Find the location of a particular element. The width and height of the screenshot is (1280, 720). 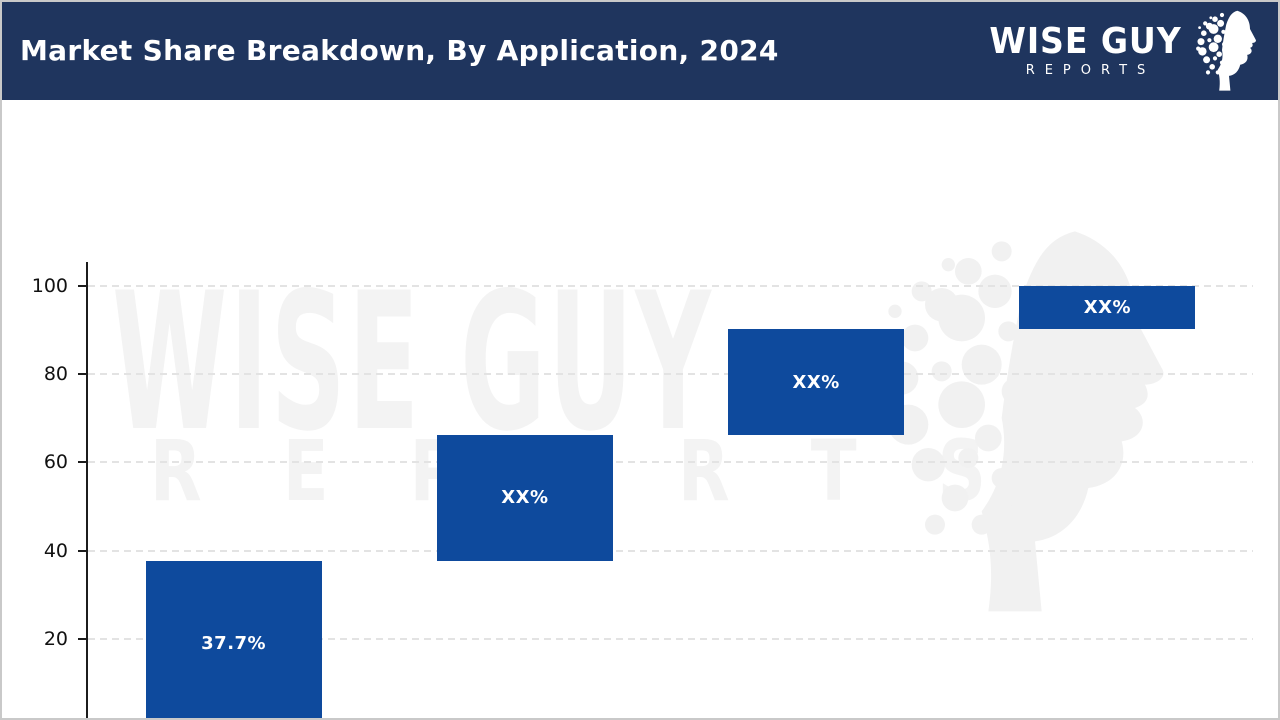

y-tick-label-60: 60 is located at coordinates (55, 462).